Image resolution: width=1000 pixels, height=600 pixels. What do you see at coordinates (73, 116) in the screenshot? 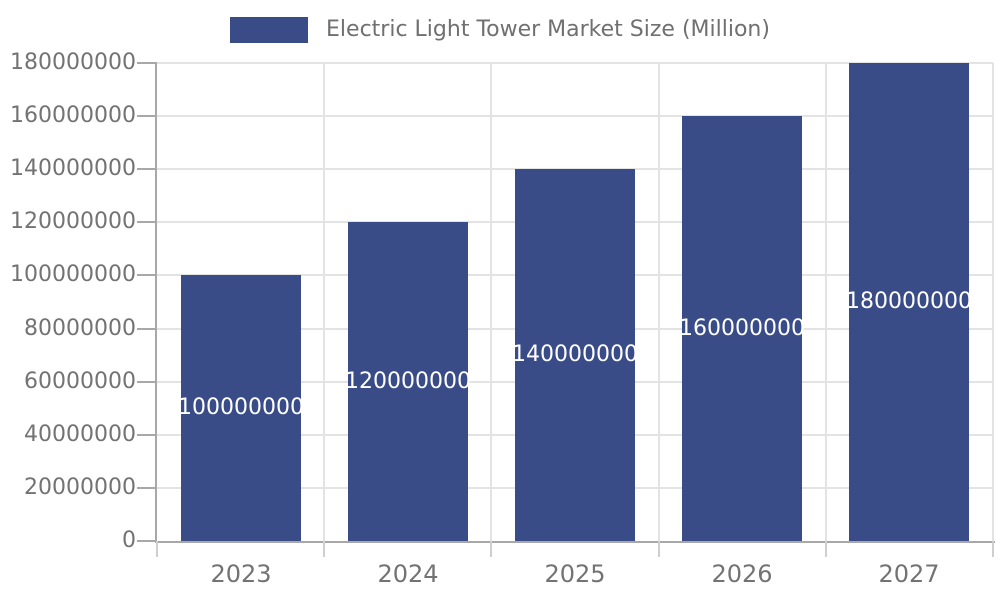
I see `y-axis-label: 160000000` at bounding box center [73, 116].